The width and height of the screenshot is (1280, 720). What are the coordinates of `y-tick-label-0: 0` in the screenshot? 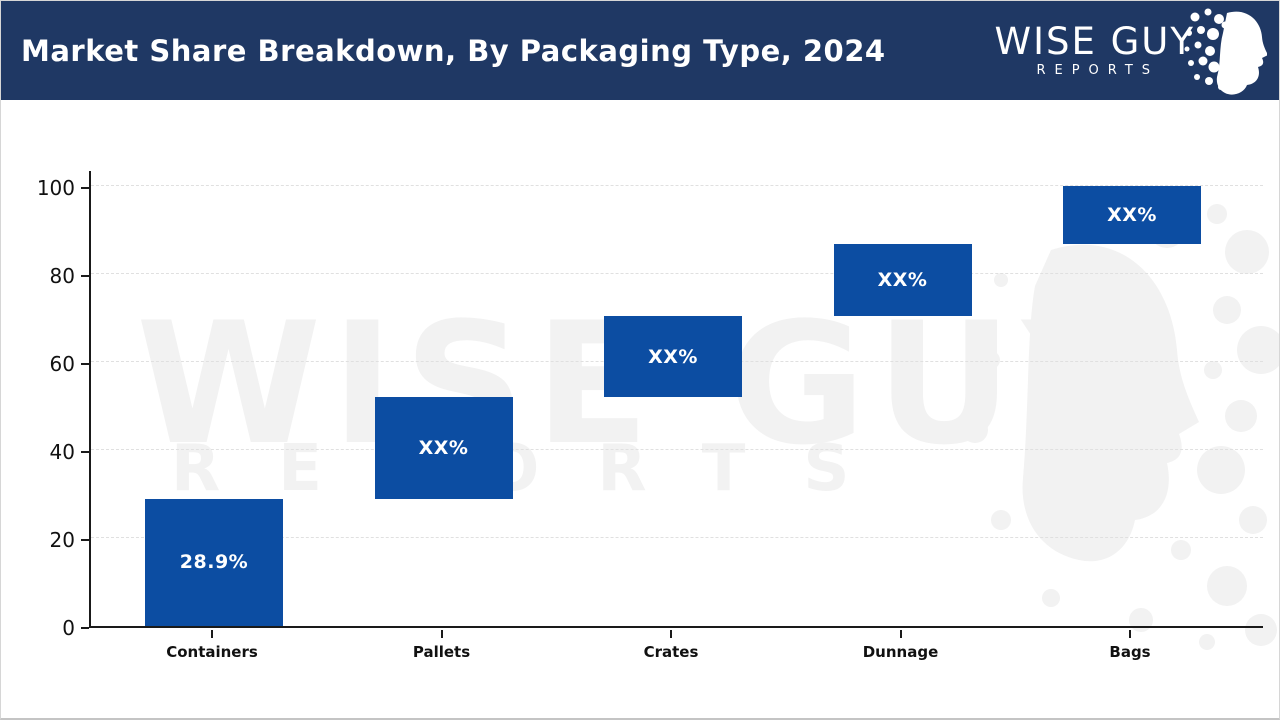 It's located at (68, 628).